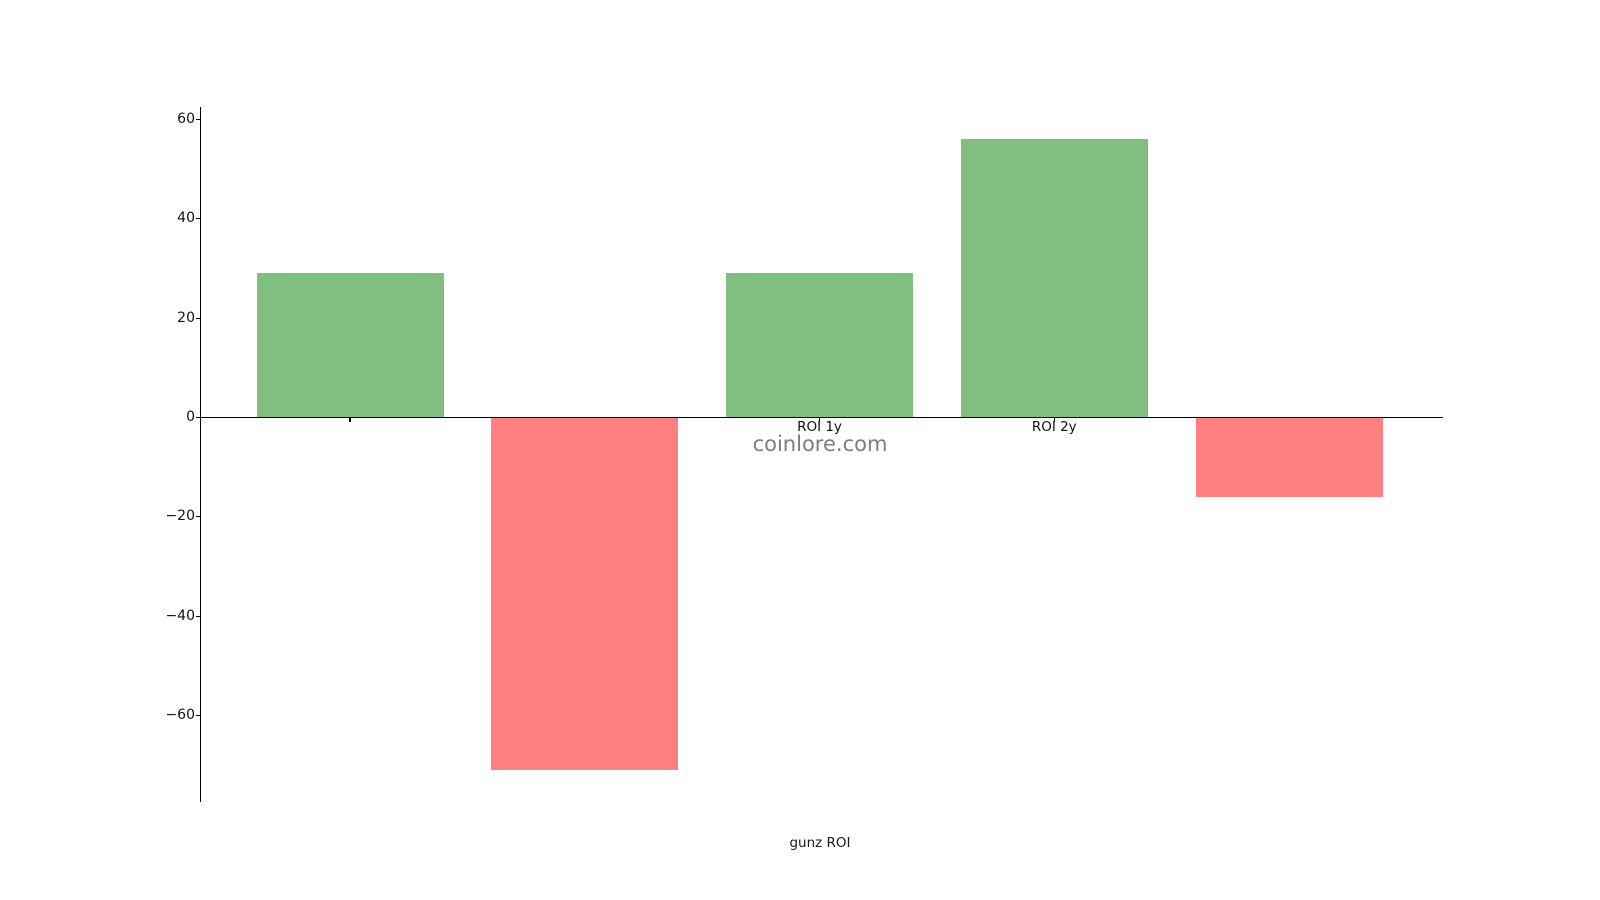 Image resolution: width=1600 pixels, height=900 pixels. Describe the element at coordinates (186, 119) in the screenshot. I see `y-tick-label: 60` at that location.